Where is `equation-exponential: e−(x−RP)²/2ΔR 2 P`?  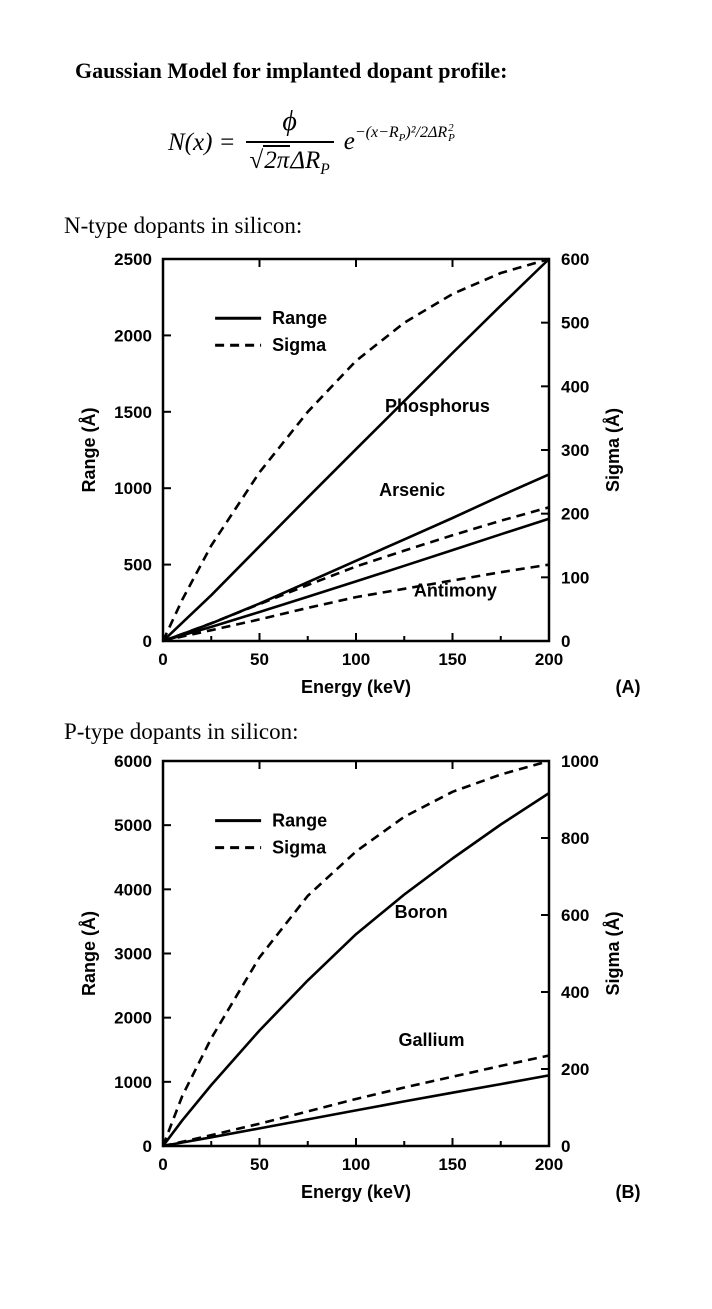 equation-exponential: e−(x−RP)²/2ΔR 2 P is located at coordinates (399, 139).